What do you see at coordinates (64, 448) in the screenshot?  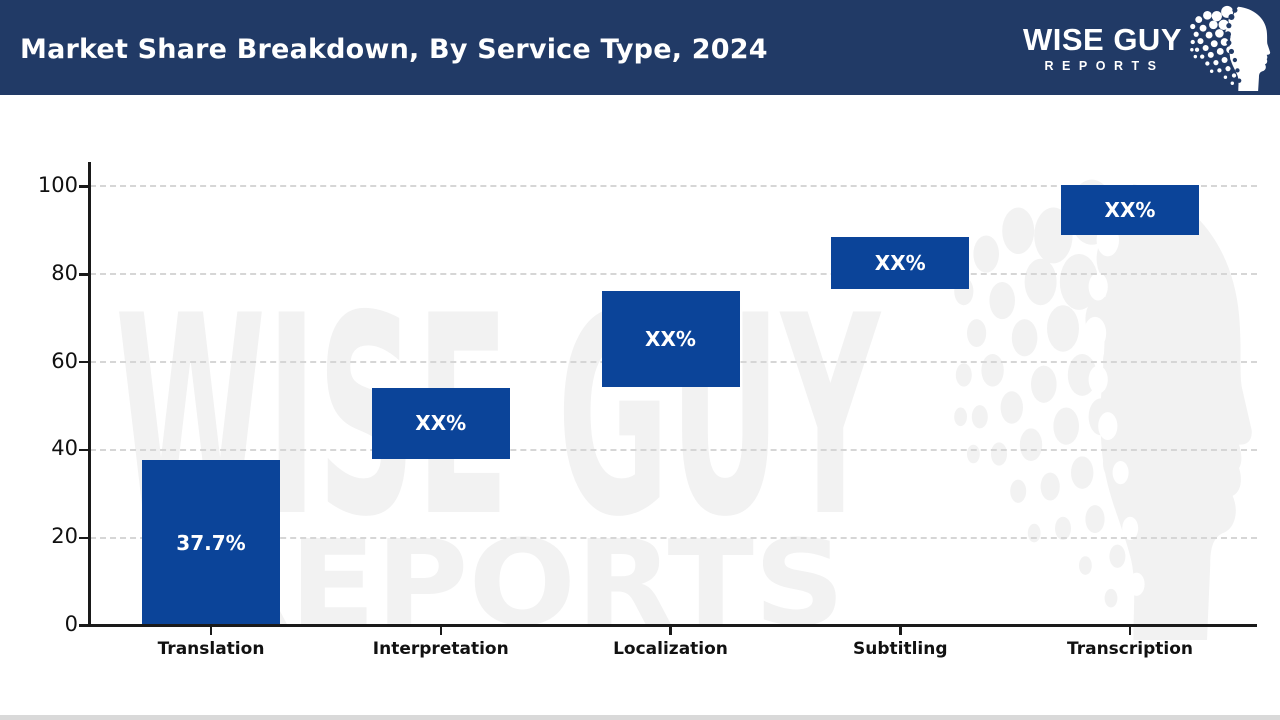 I see `y-tick-label: 40` at bounding box center [64, 448].